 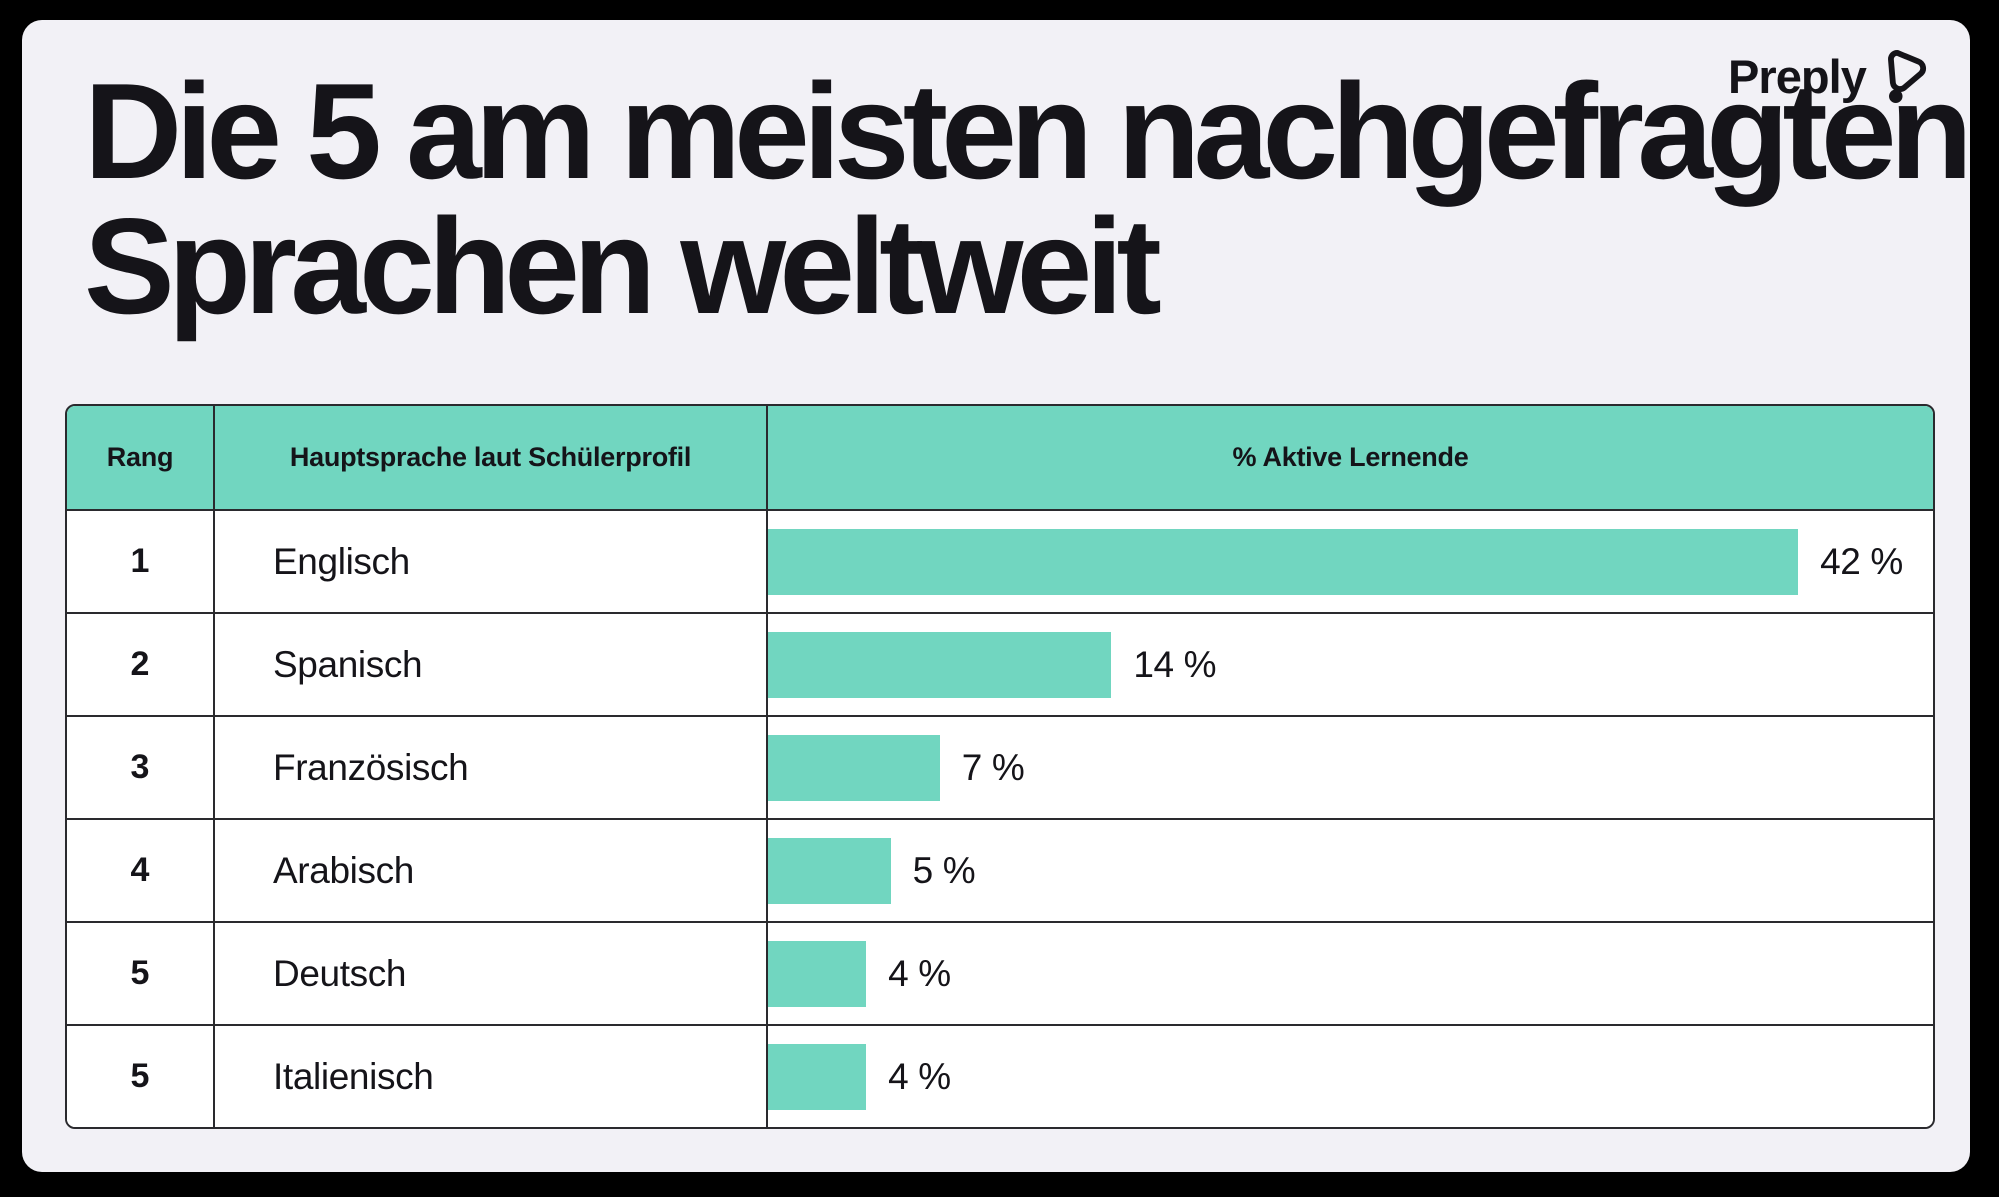 I want to click on page-title-line2: Sprachen weltweit, so click(x=623, y=265).